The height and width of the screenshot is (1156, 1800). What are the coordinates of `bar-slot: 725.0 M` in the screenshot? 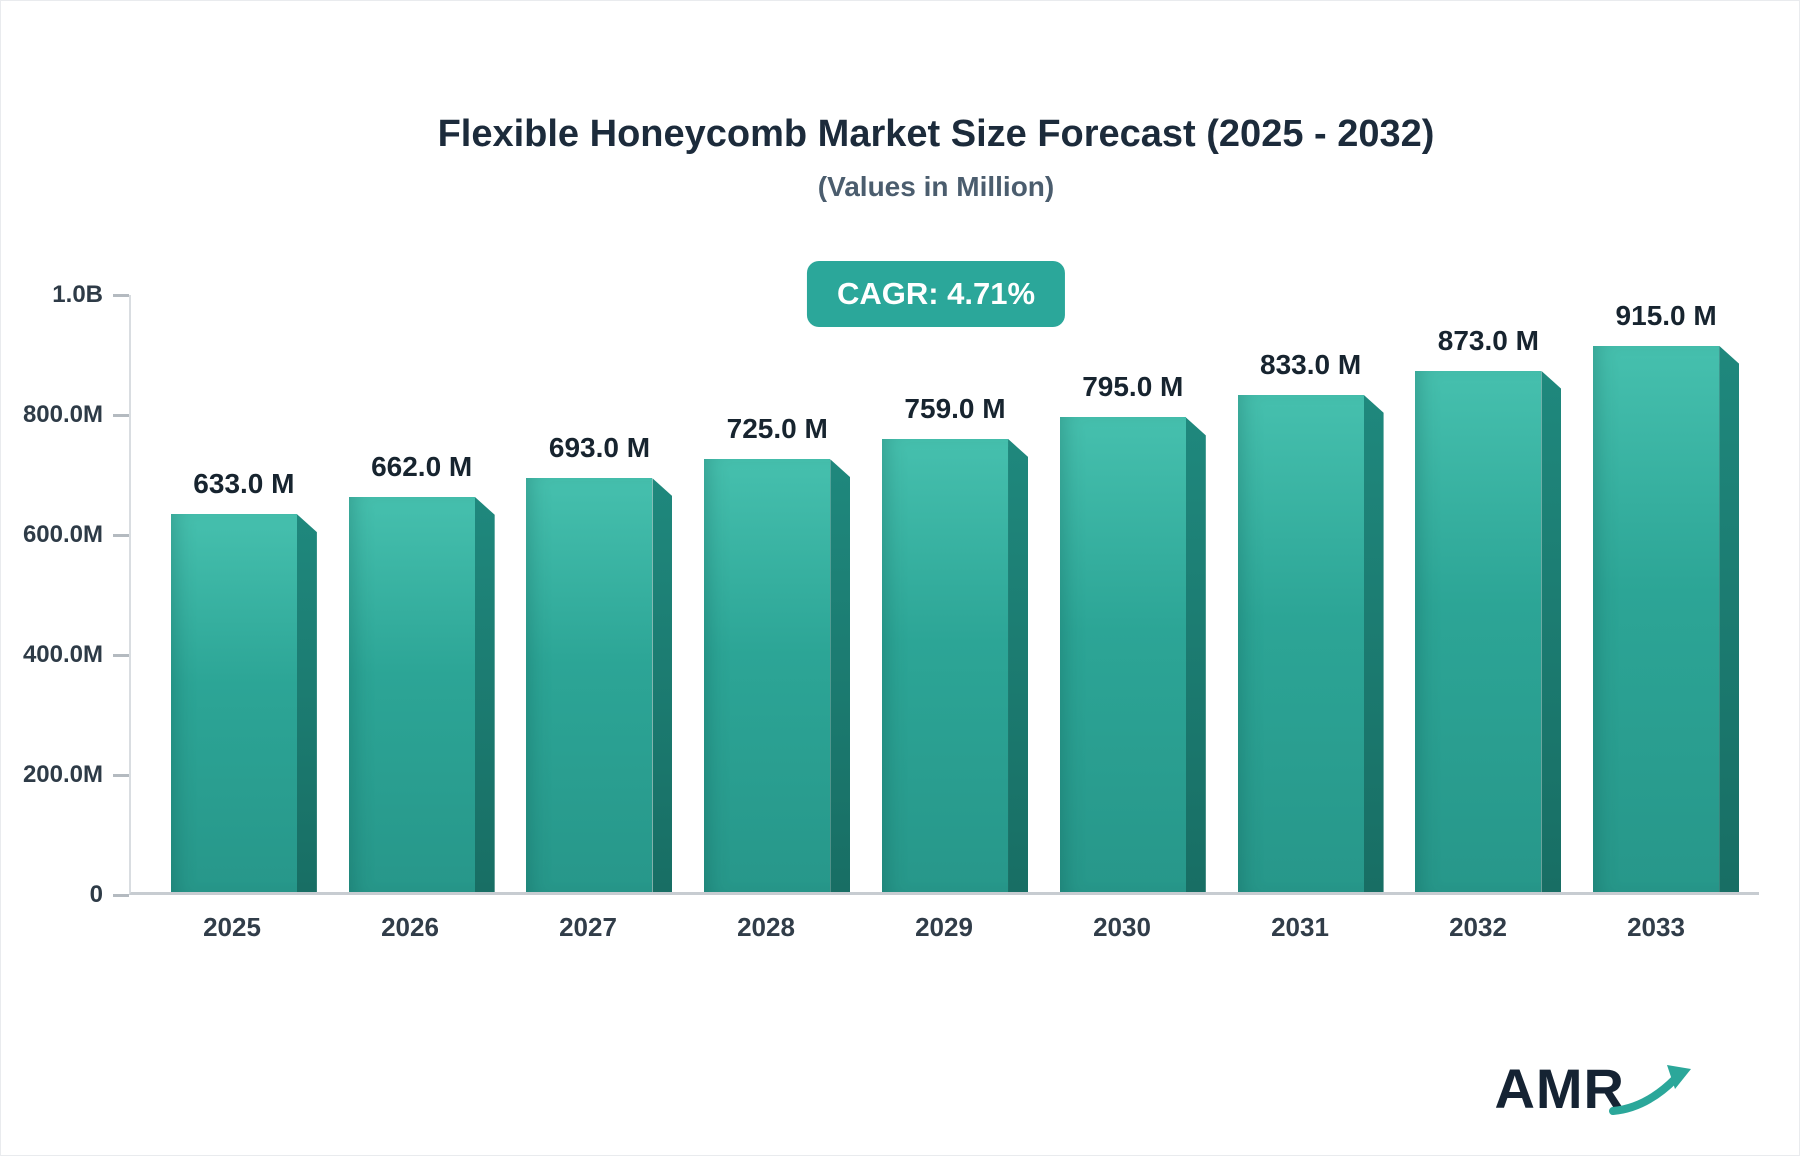 It's located at (767, 593).